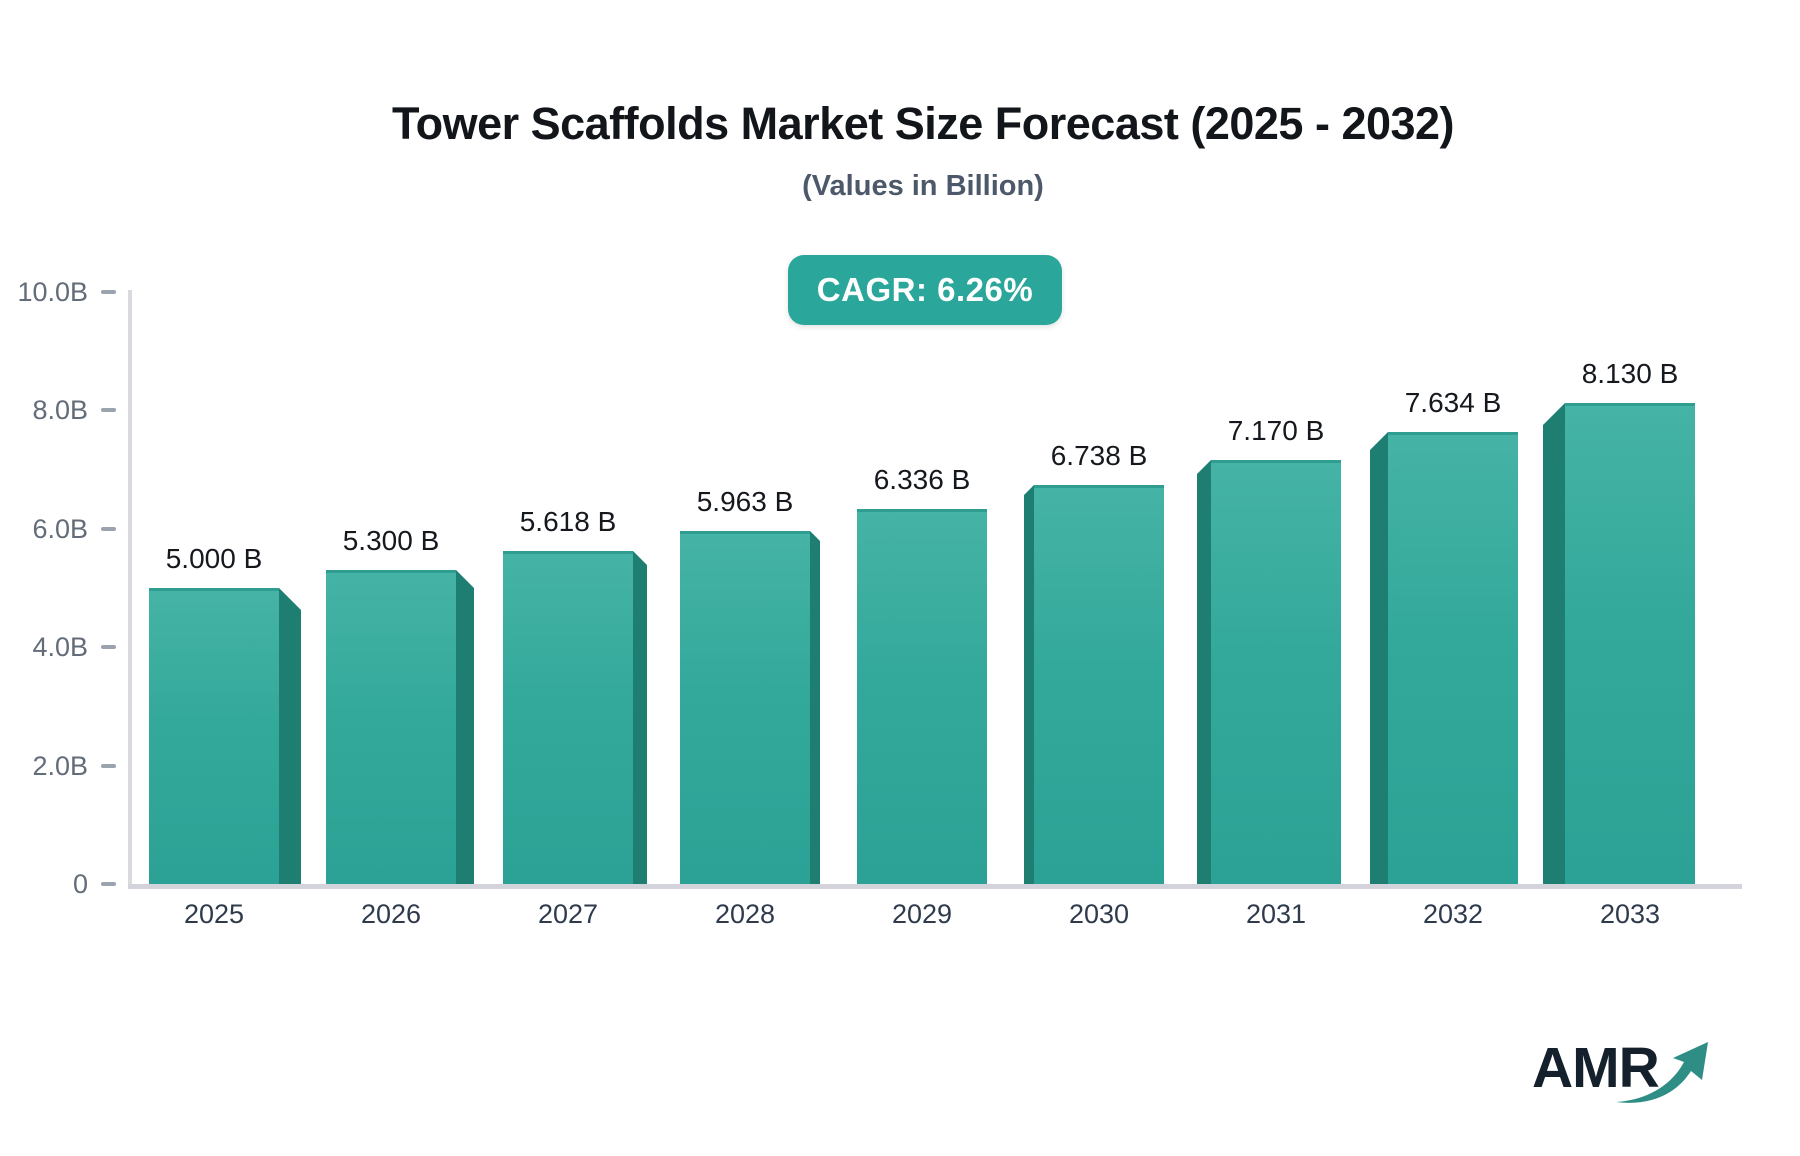 The image size is (1800, 1156). Describe the element at coordinates (214, 558) in the screenshot. I see `value-label: 5.000 B` at that location.